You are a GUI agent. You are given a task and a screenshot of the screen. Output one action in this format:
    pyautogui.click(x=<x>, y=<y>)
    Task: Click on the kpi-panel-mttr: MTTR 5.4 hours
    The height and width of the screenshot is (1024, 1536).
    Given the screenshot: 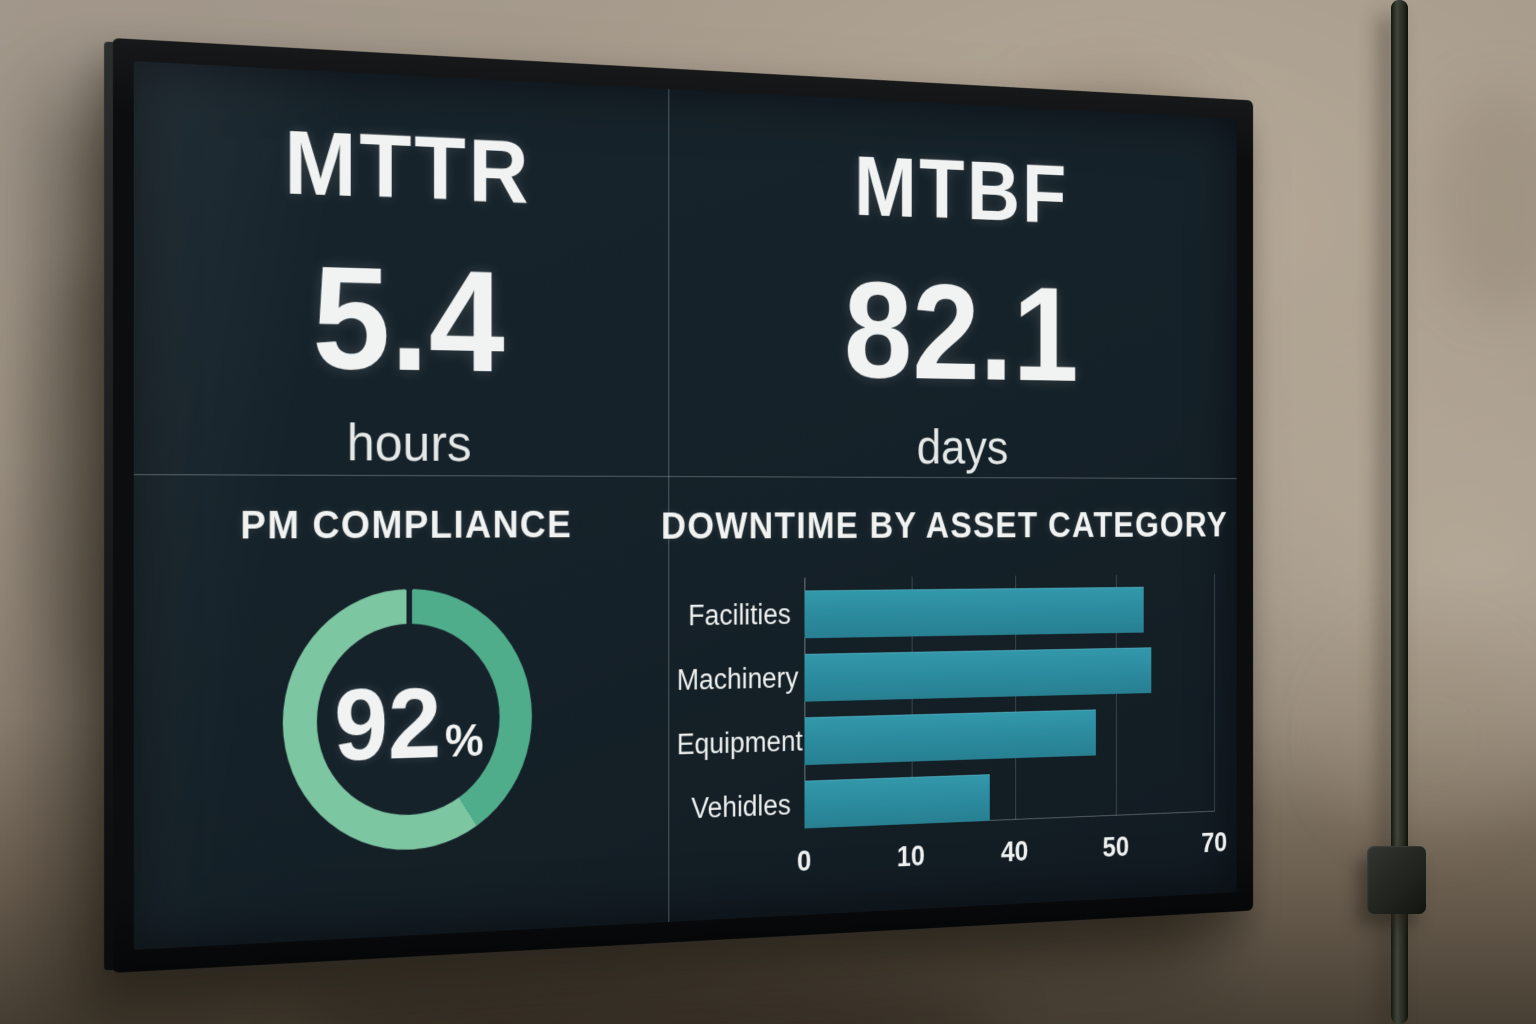 What is the action you would take?
    pyautogui.click(x=401, y=268)
    